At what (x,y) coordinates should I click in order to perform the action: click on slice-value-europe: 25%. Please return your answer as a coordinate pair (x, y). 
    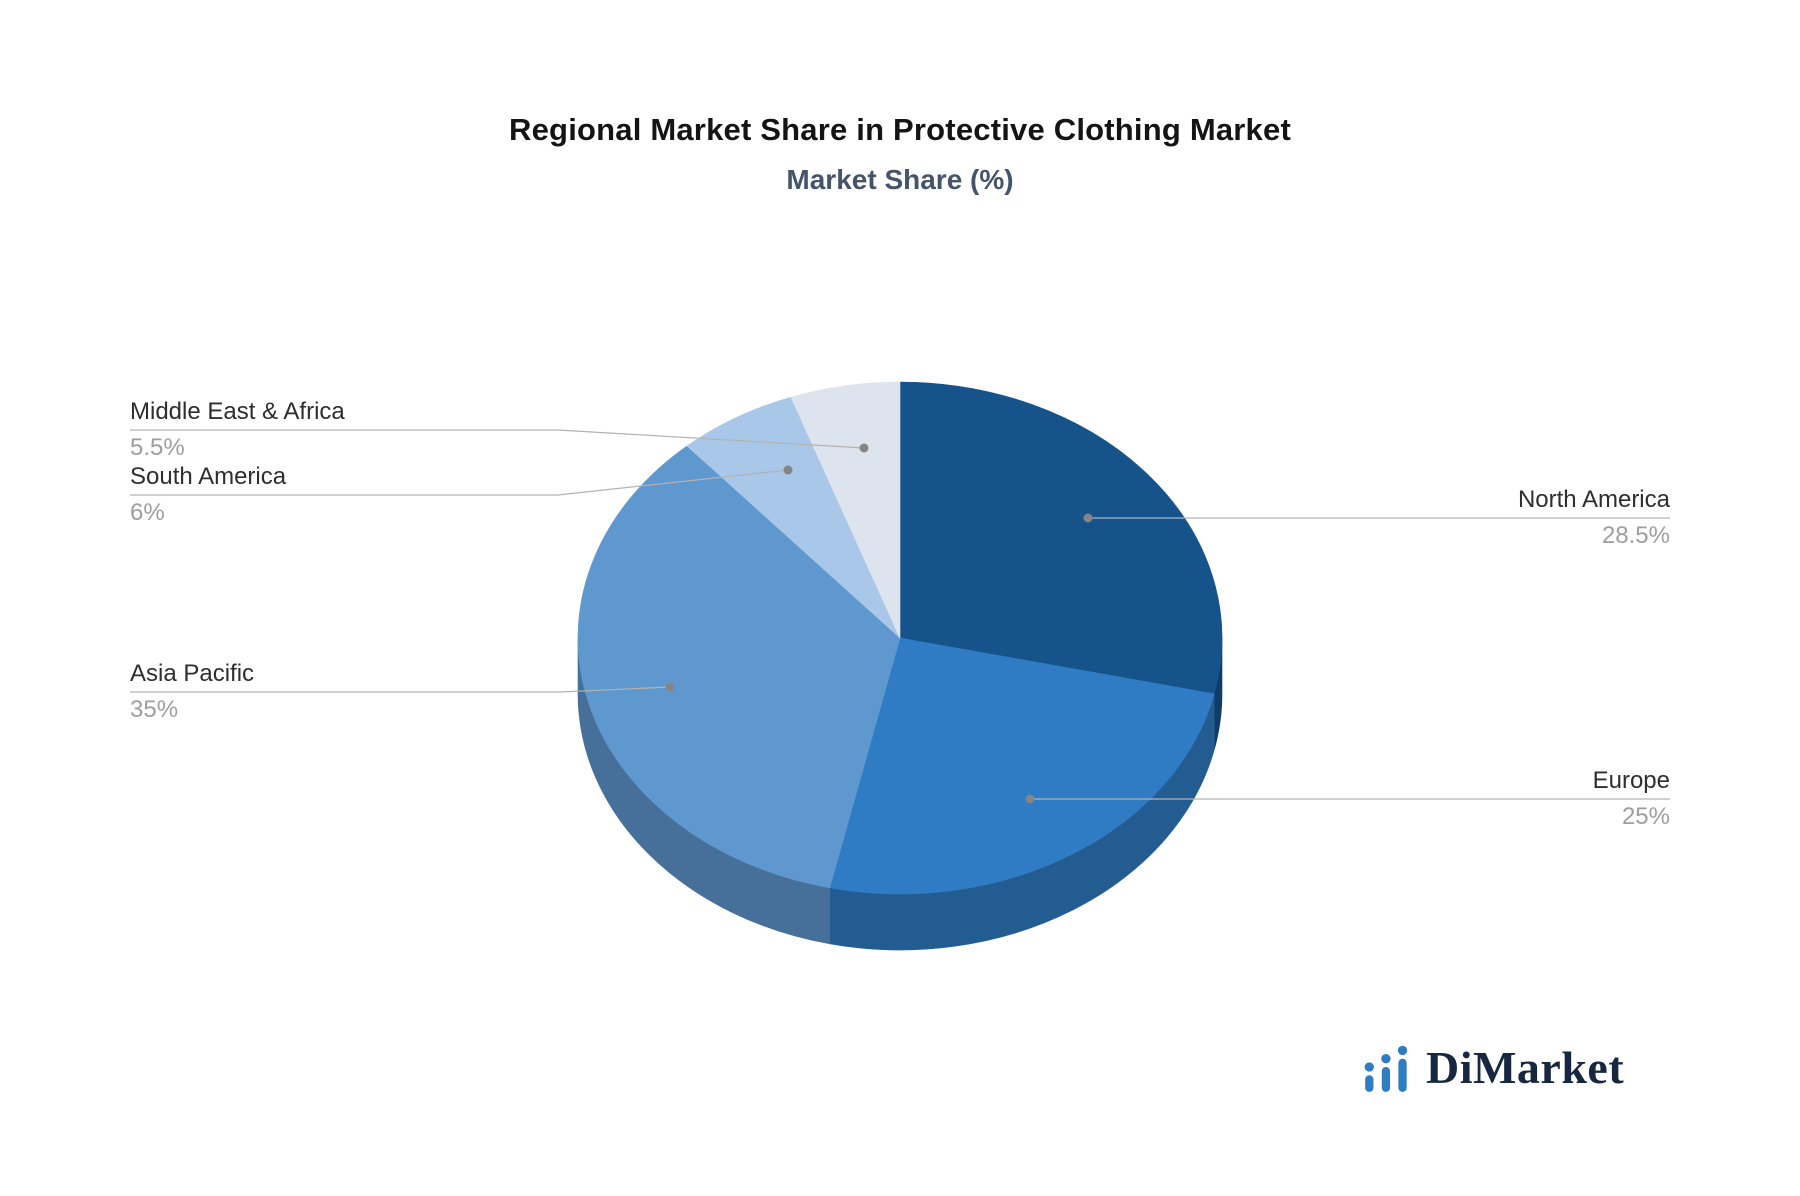
    Looking at the image, I should click on (1645, 816).